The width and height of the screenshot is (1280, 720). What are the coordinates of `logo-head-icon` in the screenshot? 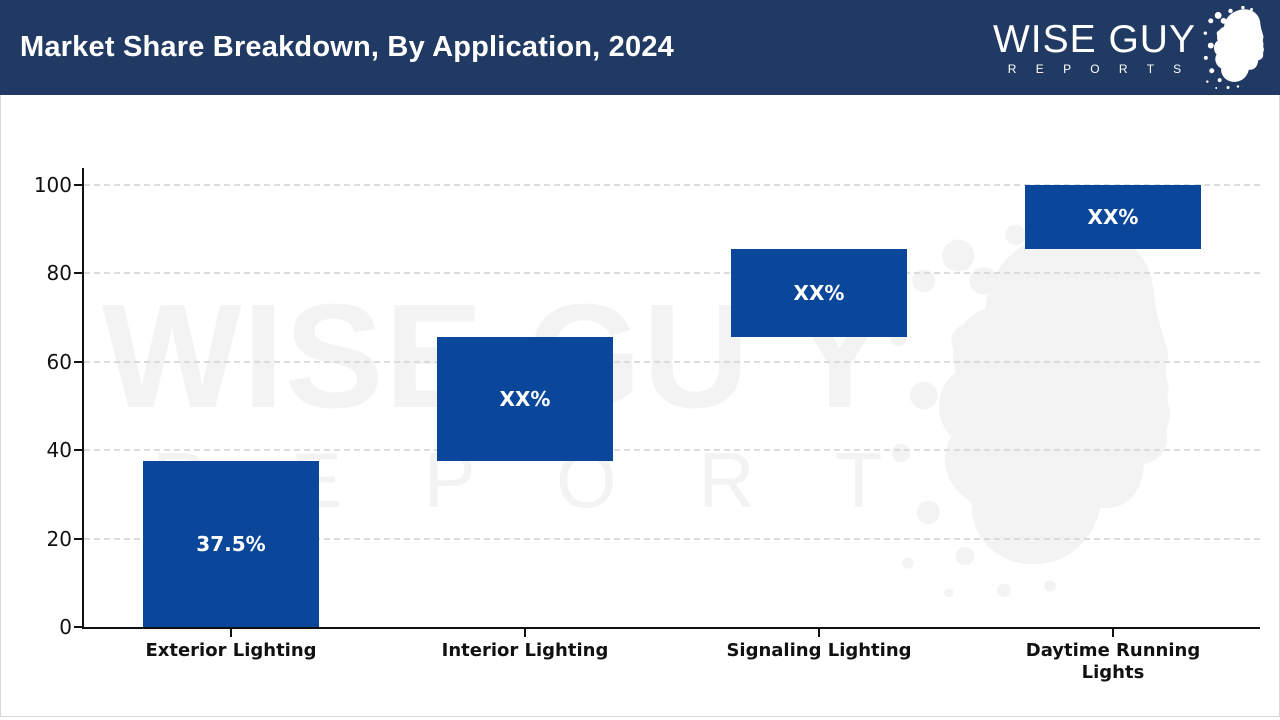 It's located at (1233, 47).